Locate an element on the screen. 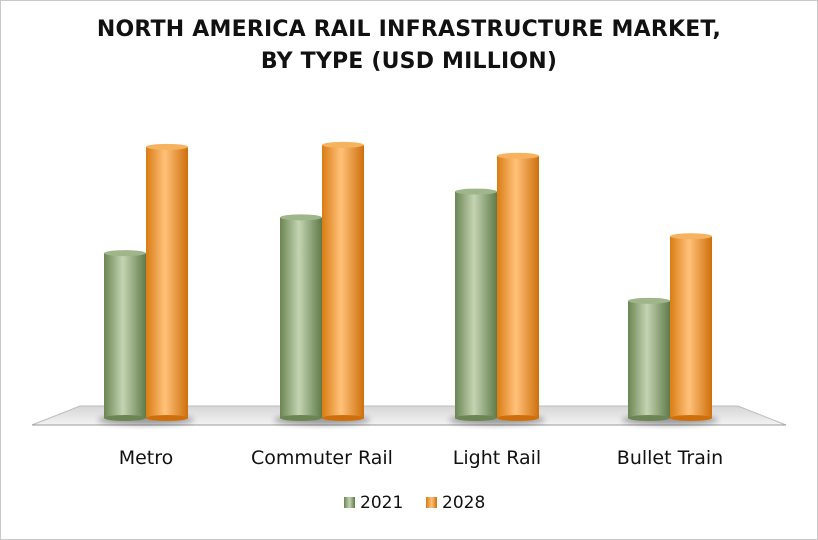  bar-metro-2021 is located at coordinates (125, 335).